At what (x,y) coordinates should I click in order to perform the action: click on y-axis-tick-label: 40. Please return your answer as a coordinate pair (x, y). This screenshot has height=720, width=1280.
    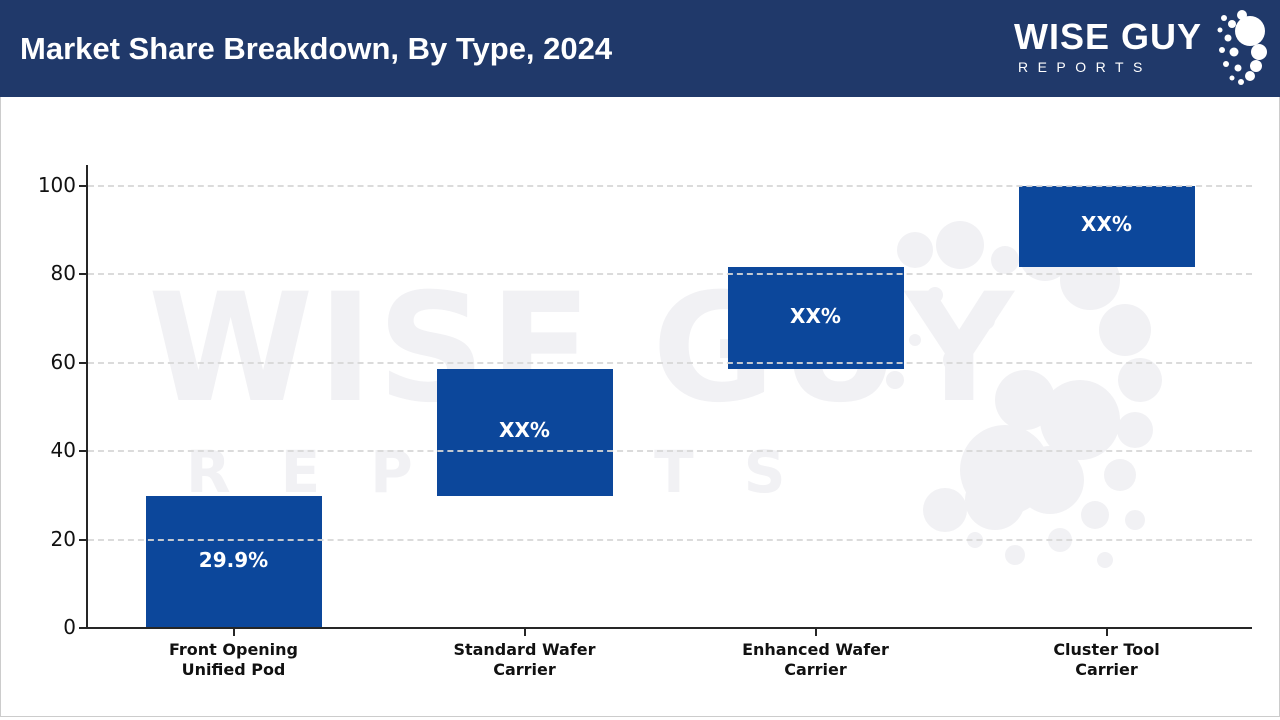
    Looking at the image, I should click on (63, 450).